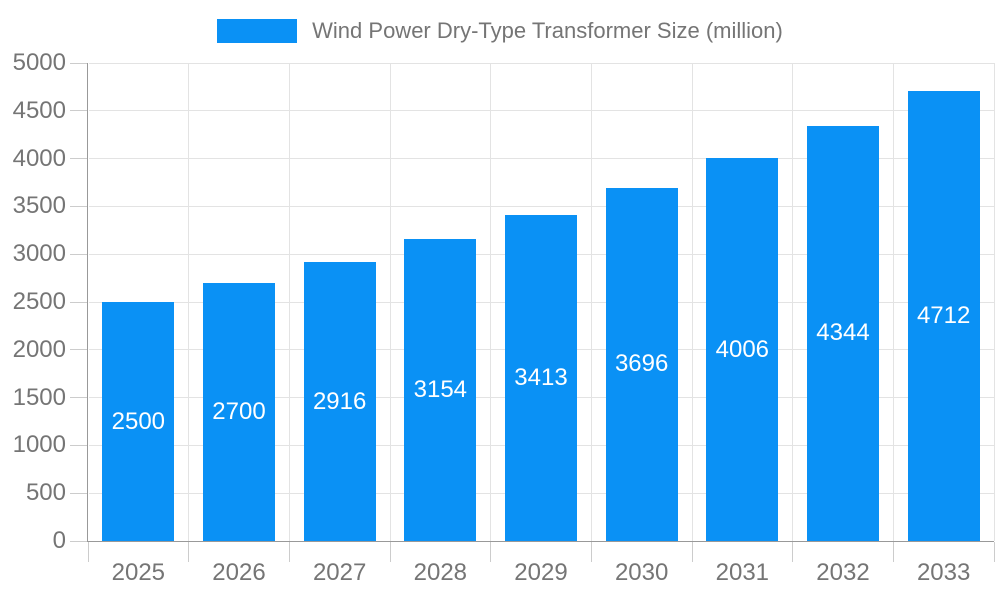 The image size is (1000, 600). What do you see at coordinates (239, 572) in the screenshot?
I see `x-axis-label: 2026` at bounding box center [239, 572].